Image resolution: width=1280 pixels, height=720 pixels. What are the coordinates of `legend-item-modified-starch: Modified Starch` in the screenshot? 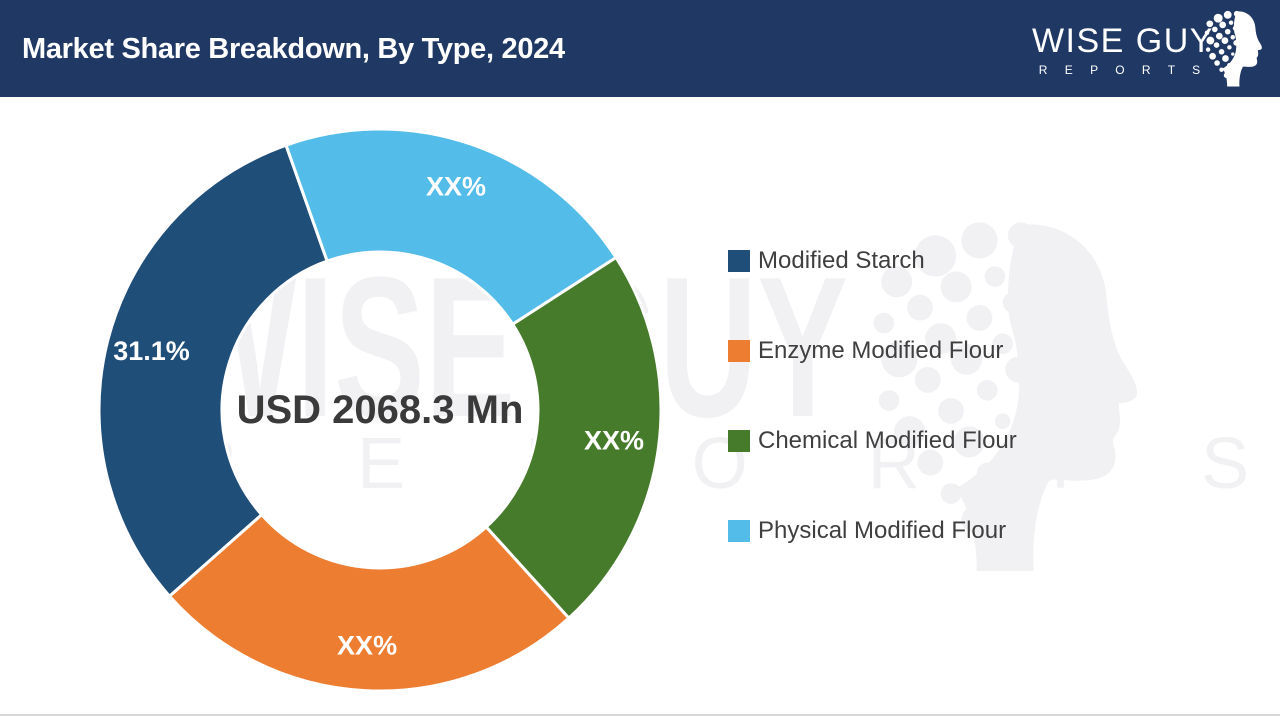 It's located at (872, 260).